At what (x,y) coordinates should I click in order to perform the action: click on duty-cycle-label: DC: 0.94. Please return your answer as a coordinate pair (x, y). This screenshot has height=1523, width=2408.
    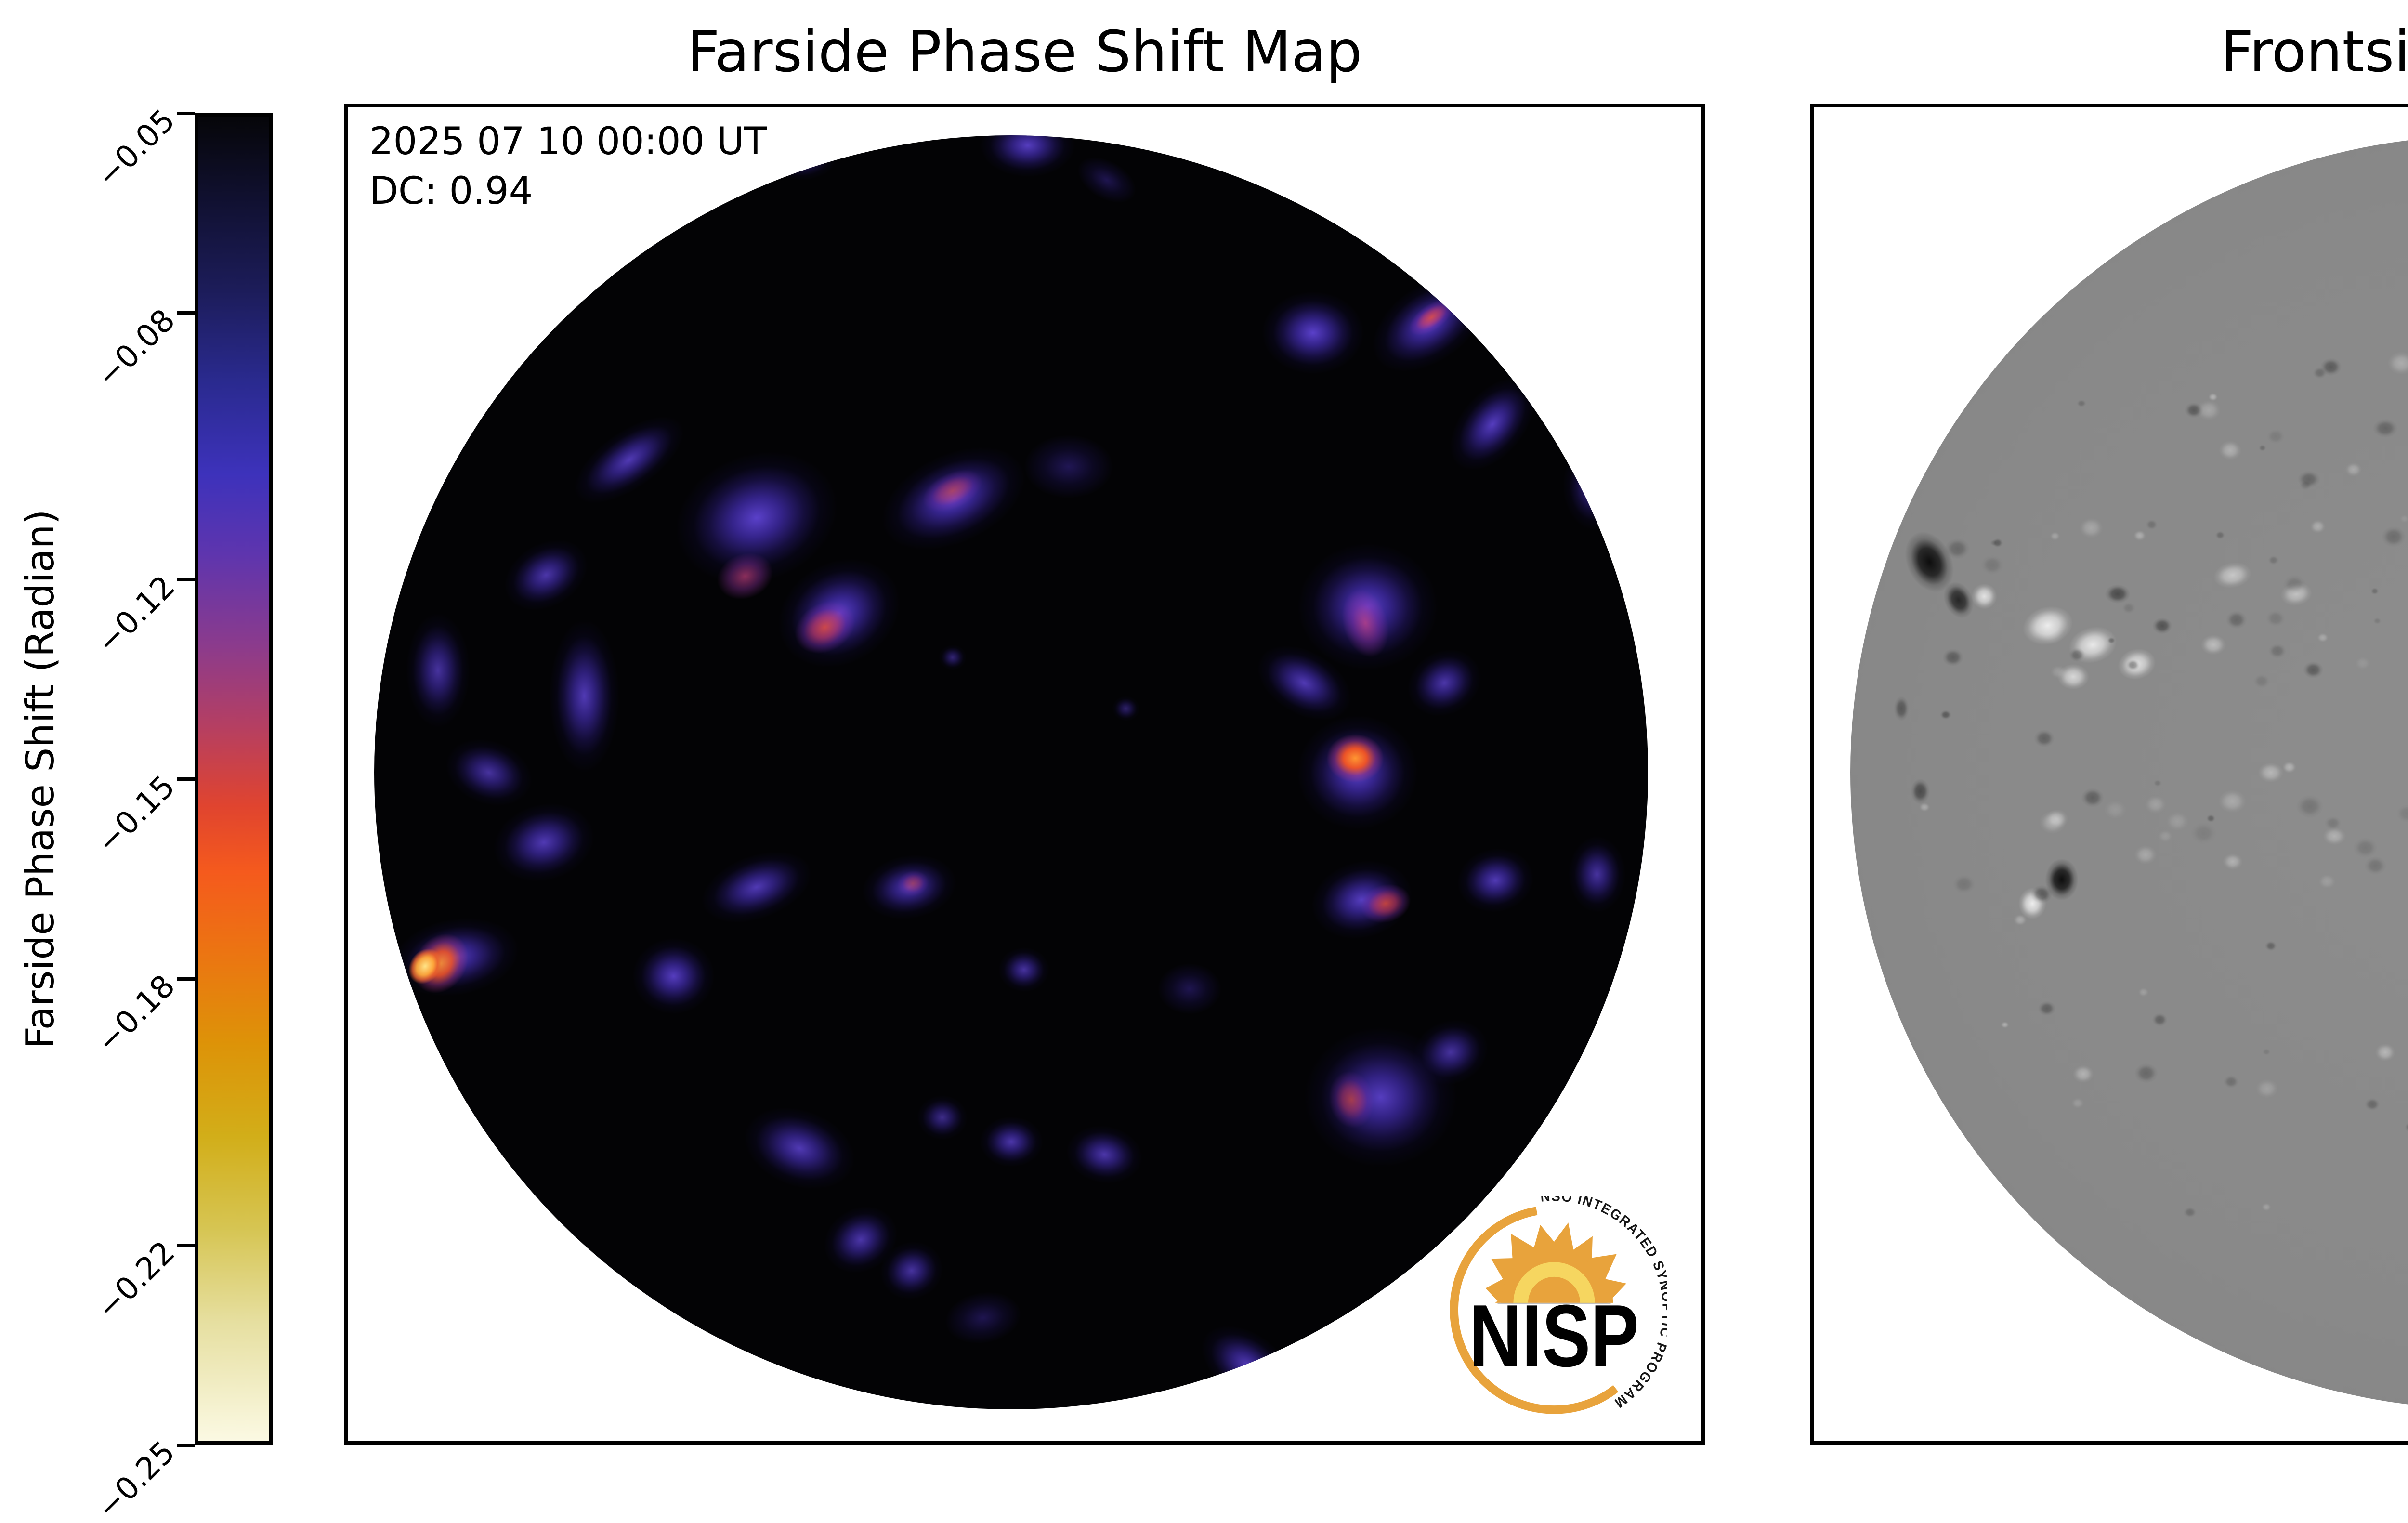
    Looking at the image, I should click on (451, 191).